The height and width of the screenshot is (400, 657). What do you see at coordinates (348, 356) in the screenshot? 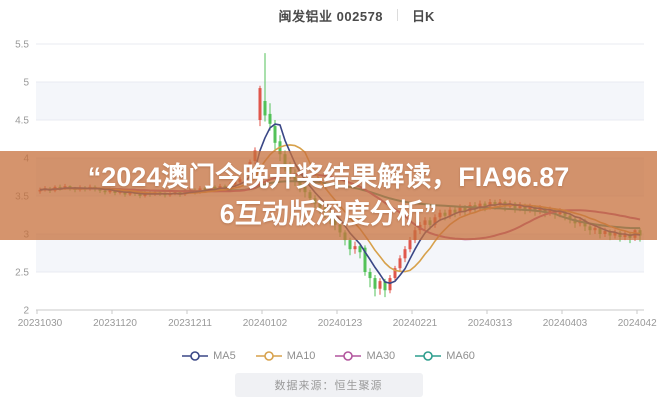
I see `legend-marker-ma30-icon` at bounding box center [348, 356].